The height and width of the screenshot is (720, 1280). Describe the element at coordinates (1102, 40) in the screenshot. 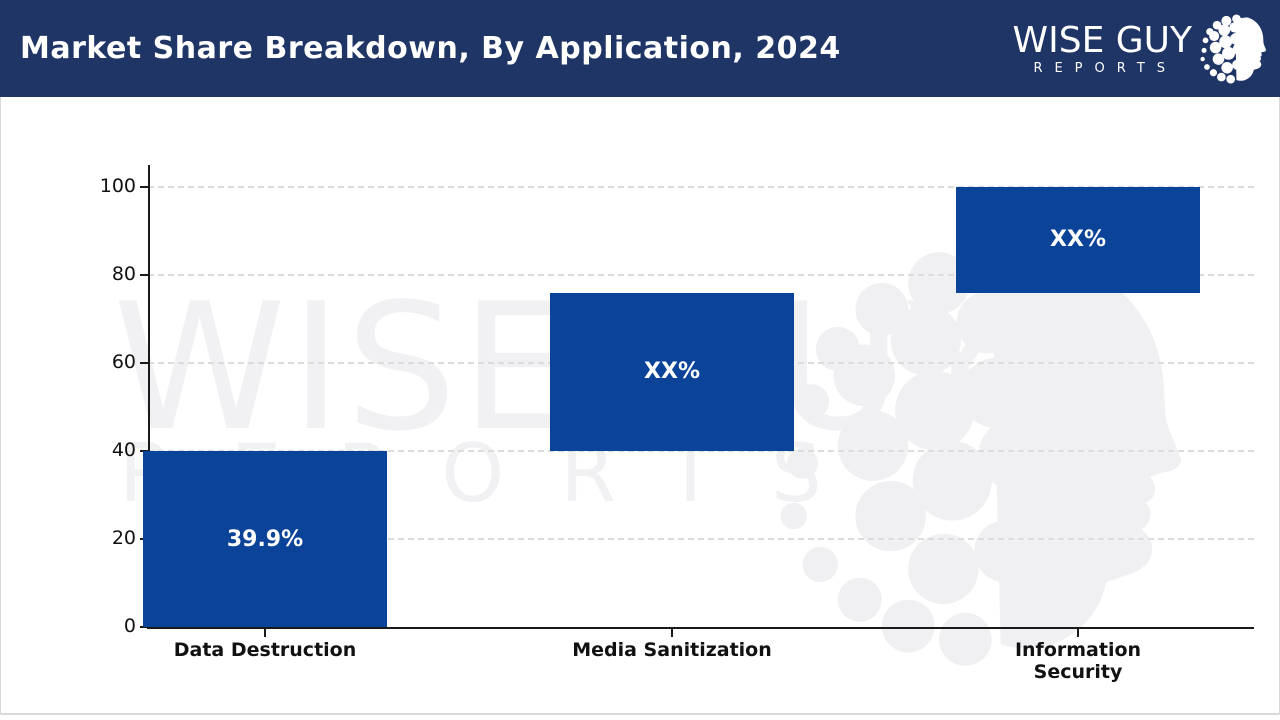

I see `logo-wordmark: WISE GUY` at that location.